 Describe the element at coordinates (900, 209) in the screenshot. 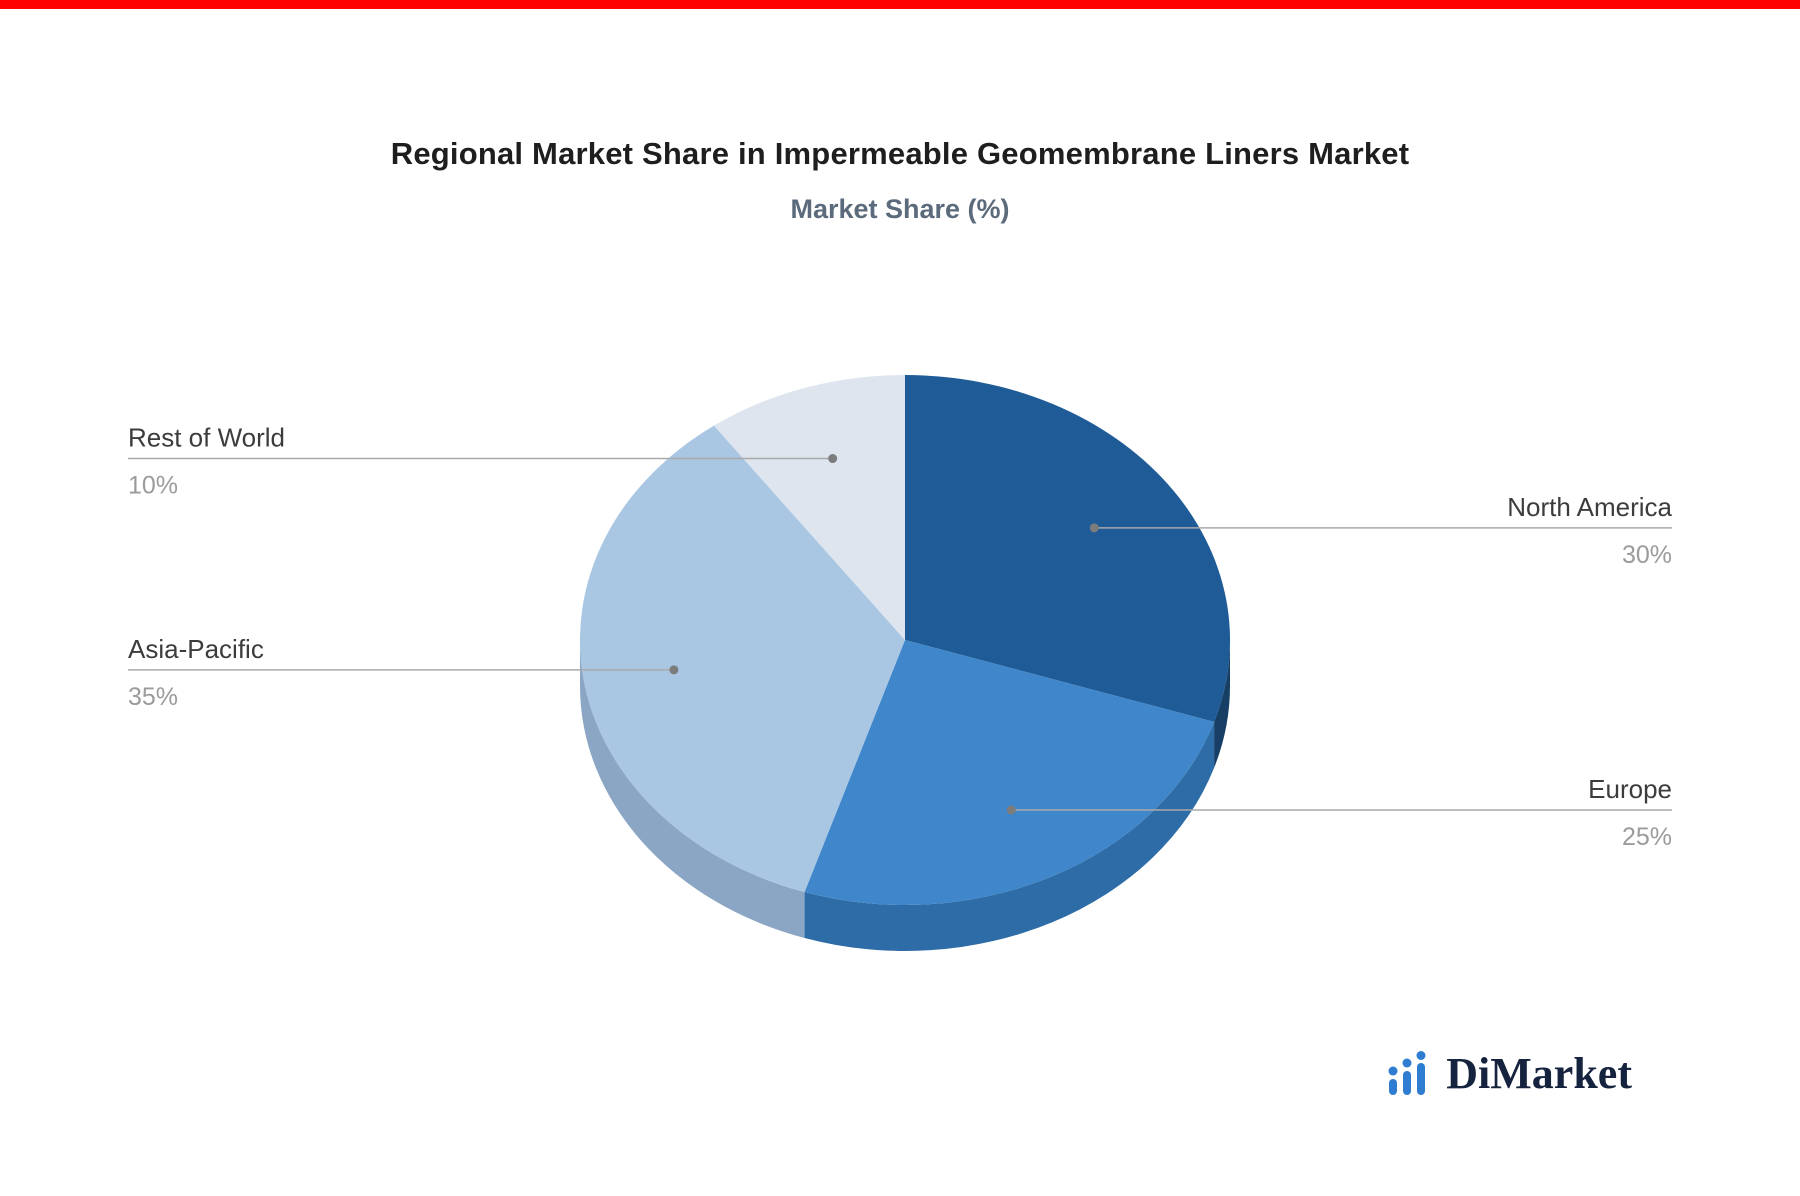

I see `chart-subtitle: Market Share (%)` at that location.